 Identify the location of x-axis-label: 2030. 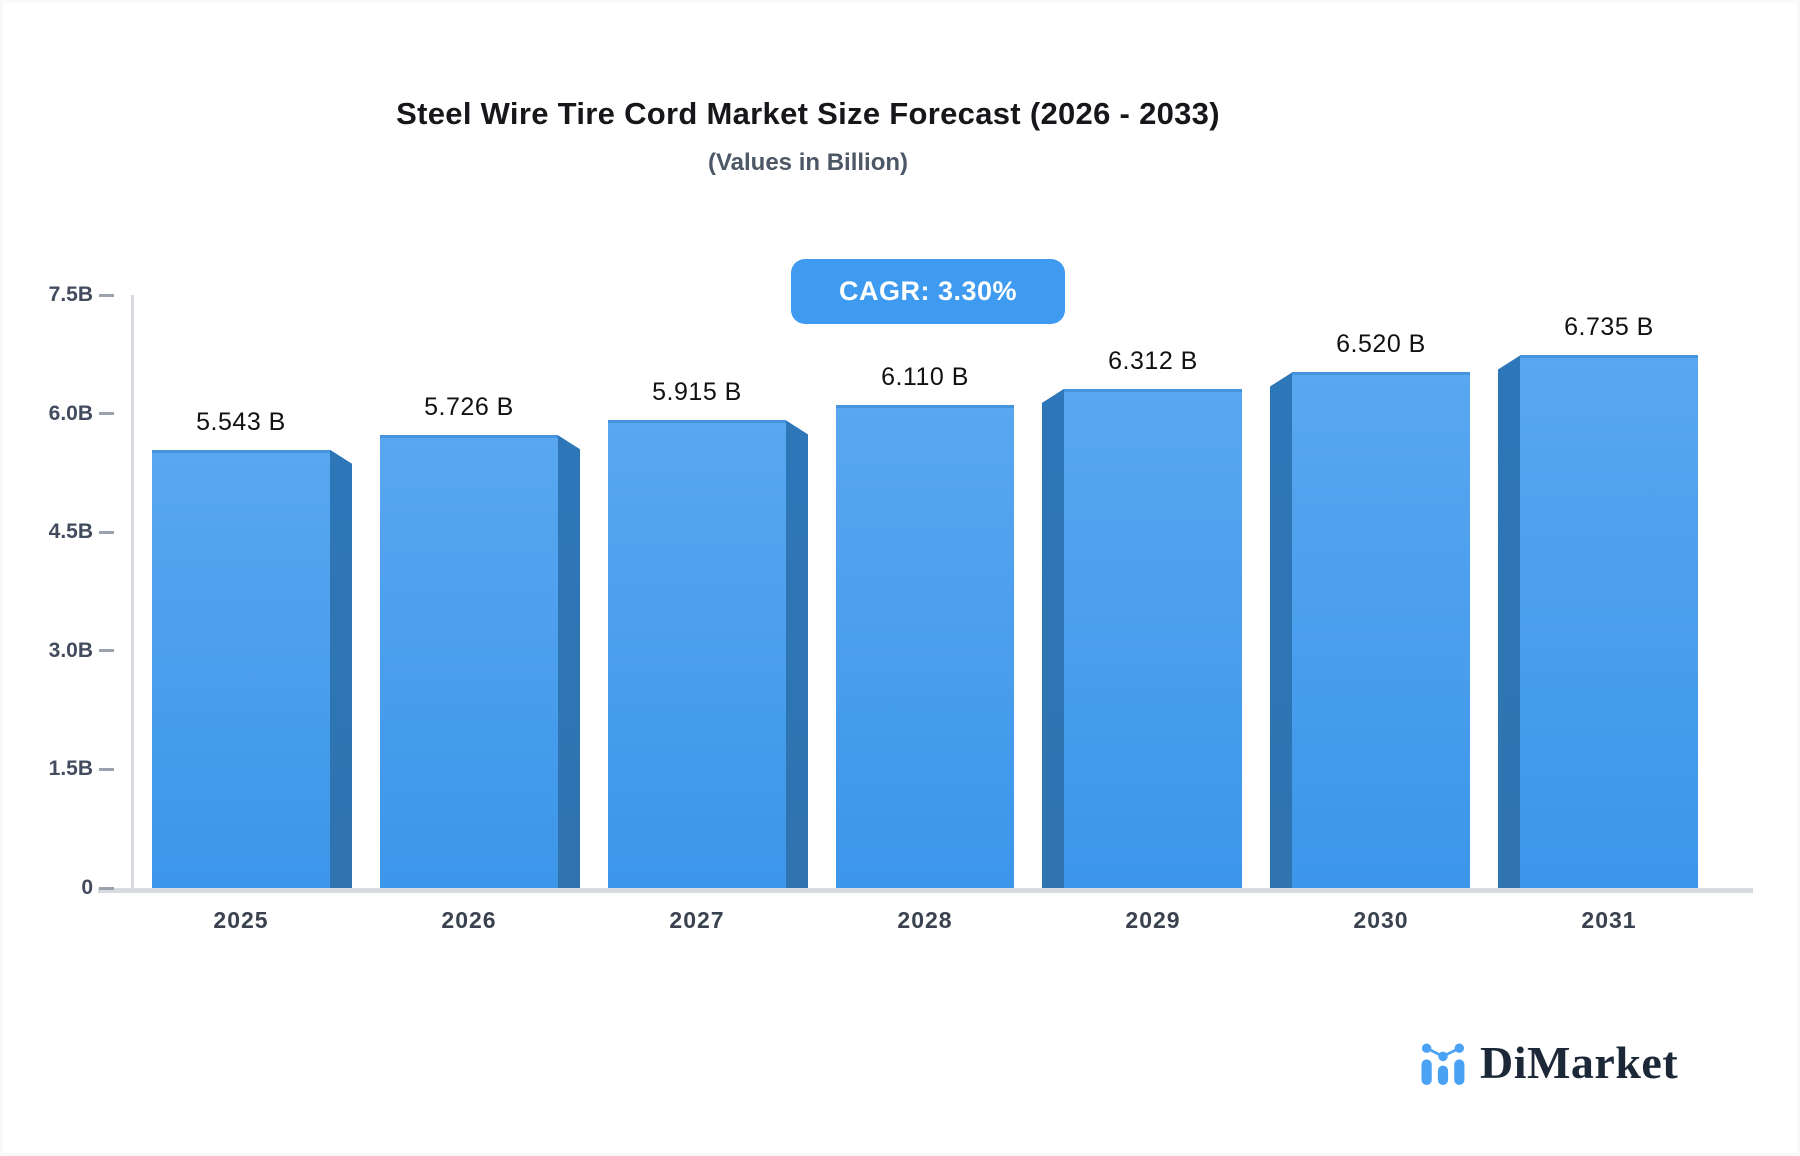
(1381, 920).